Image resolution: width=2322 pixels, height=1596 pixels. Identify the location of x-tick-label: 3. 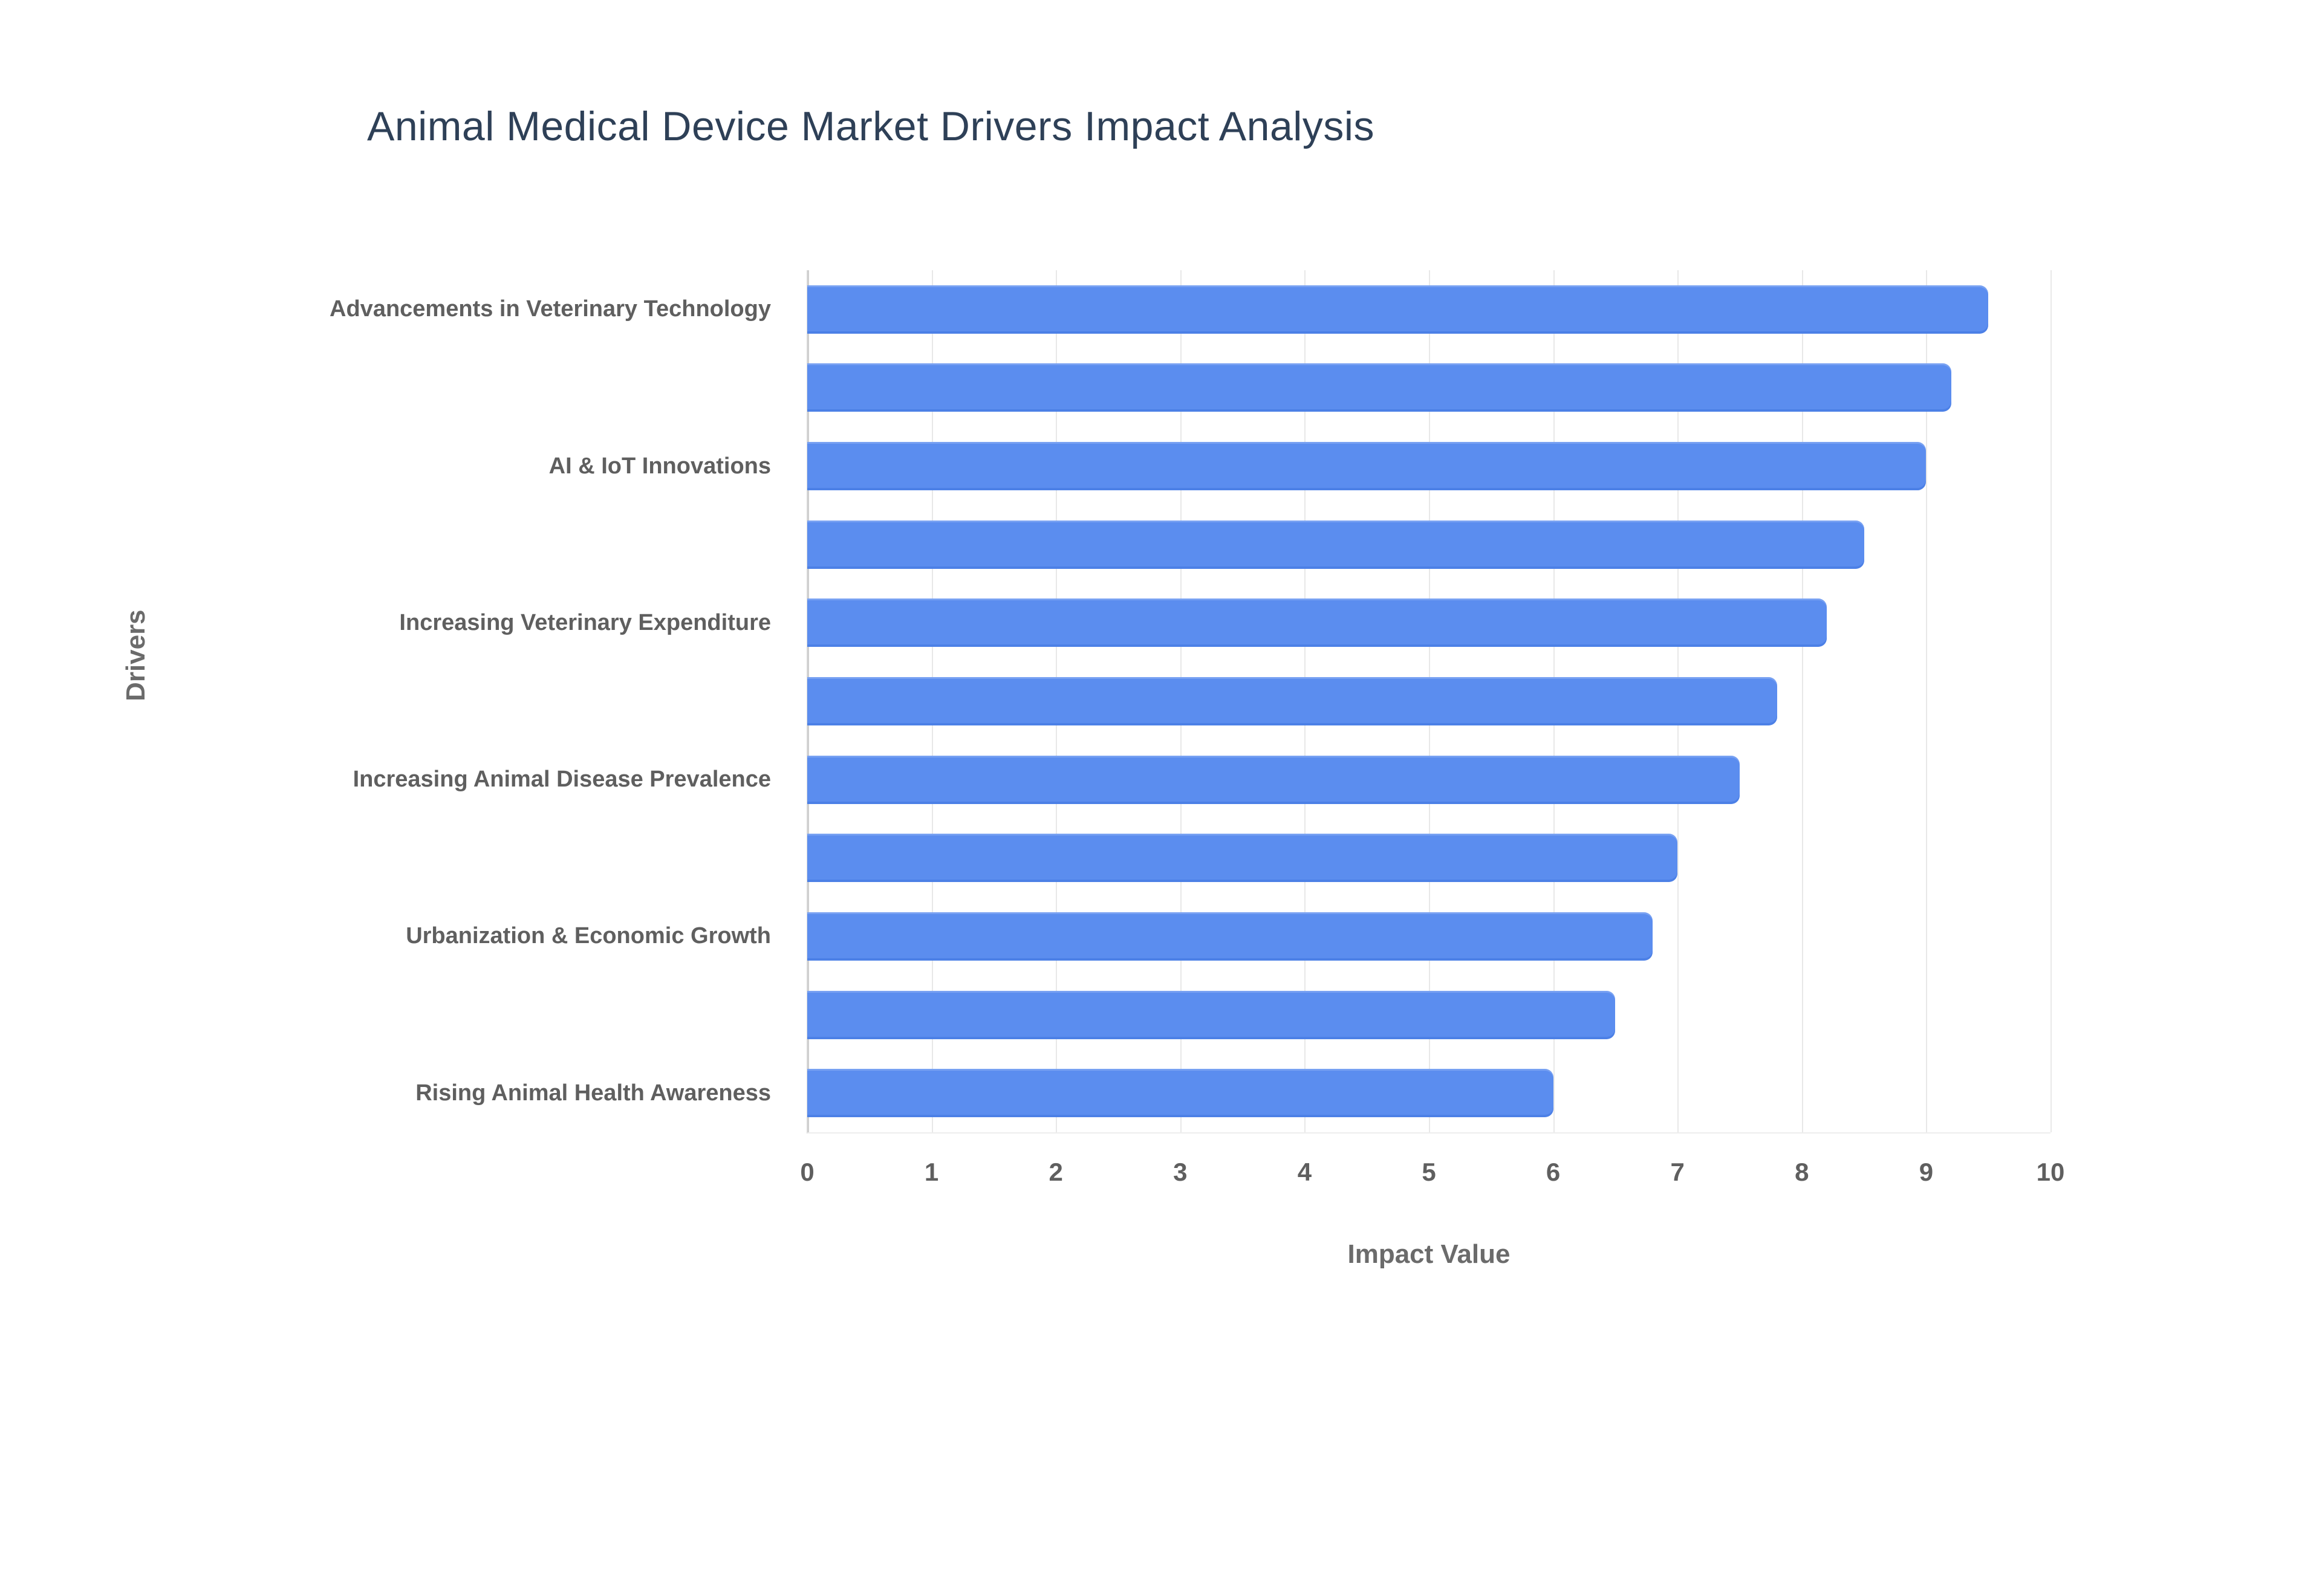
(1180, 1172).